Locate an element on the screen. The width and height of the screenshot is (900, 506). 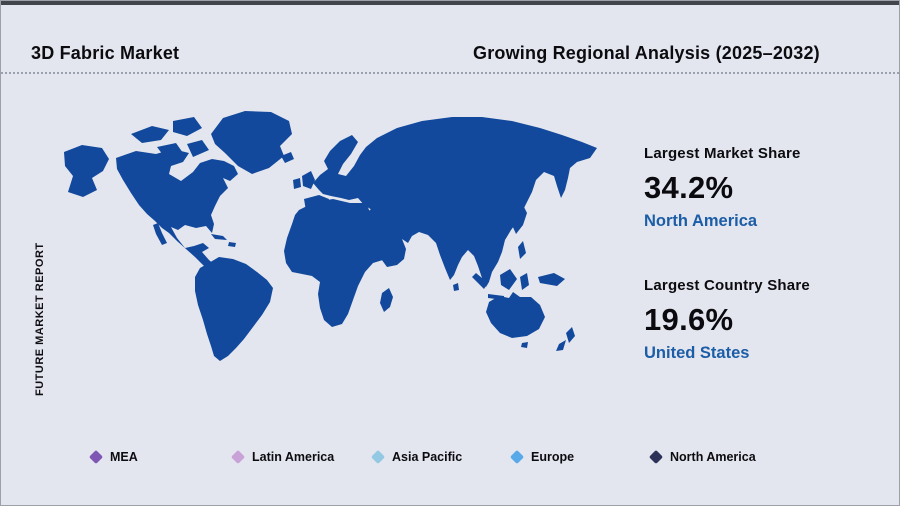
legend-marker-europe is located at coordinates (517, 457).